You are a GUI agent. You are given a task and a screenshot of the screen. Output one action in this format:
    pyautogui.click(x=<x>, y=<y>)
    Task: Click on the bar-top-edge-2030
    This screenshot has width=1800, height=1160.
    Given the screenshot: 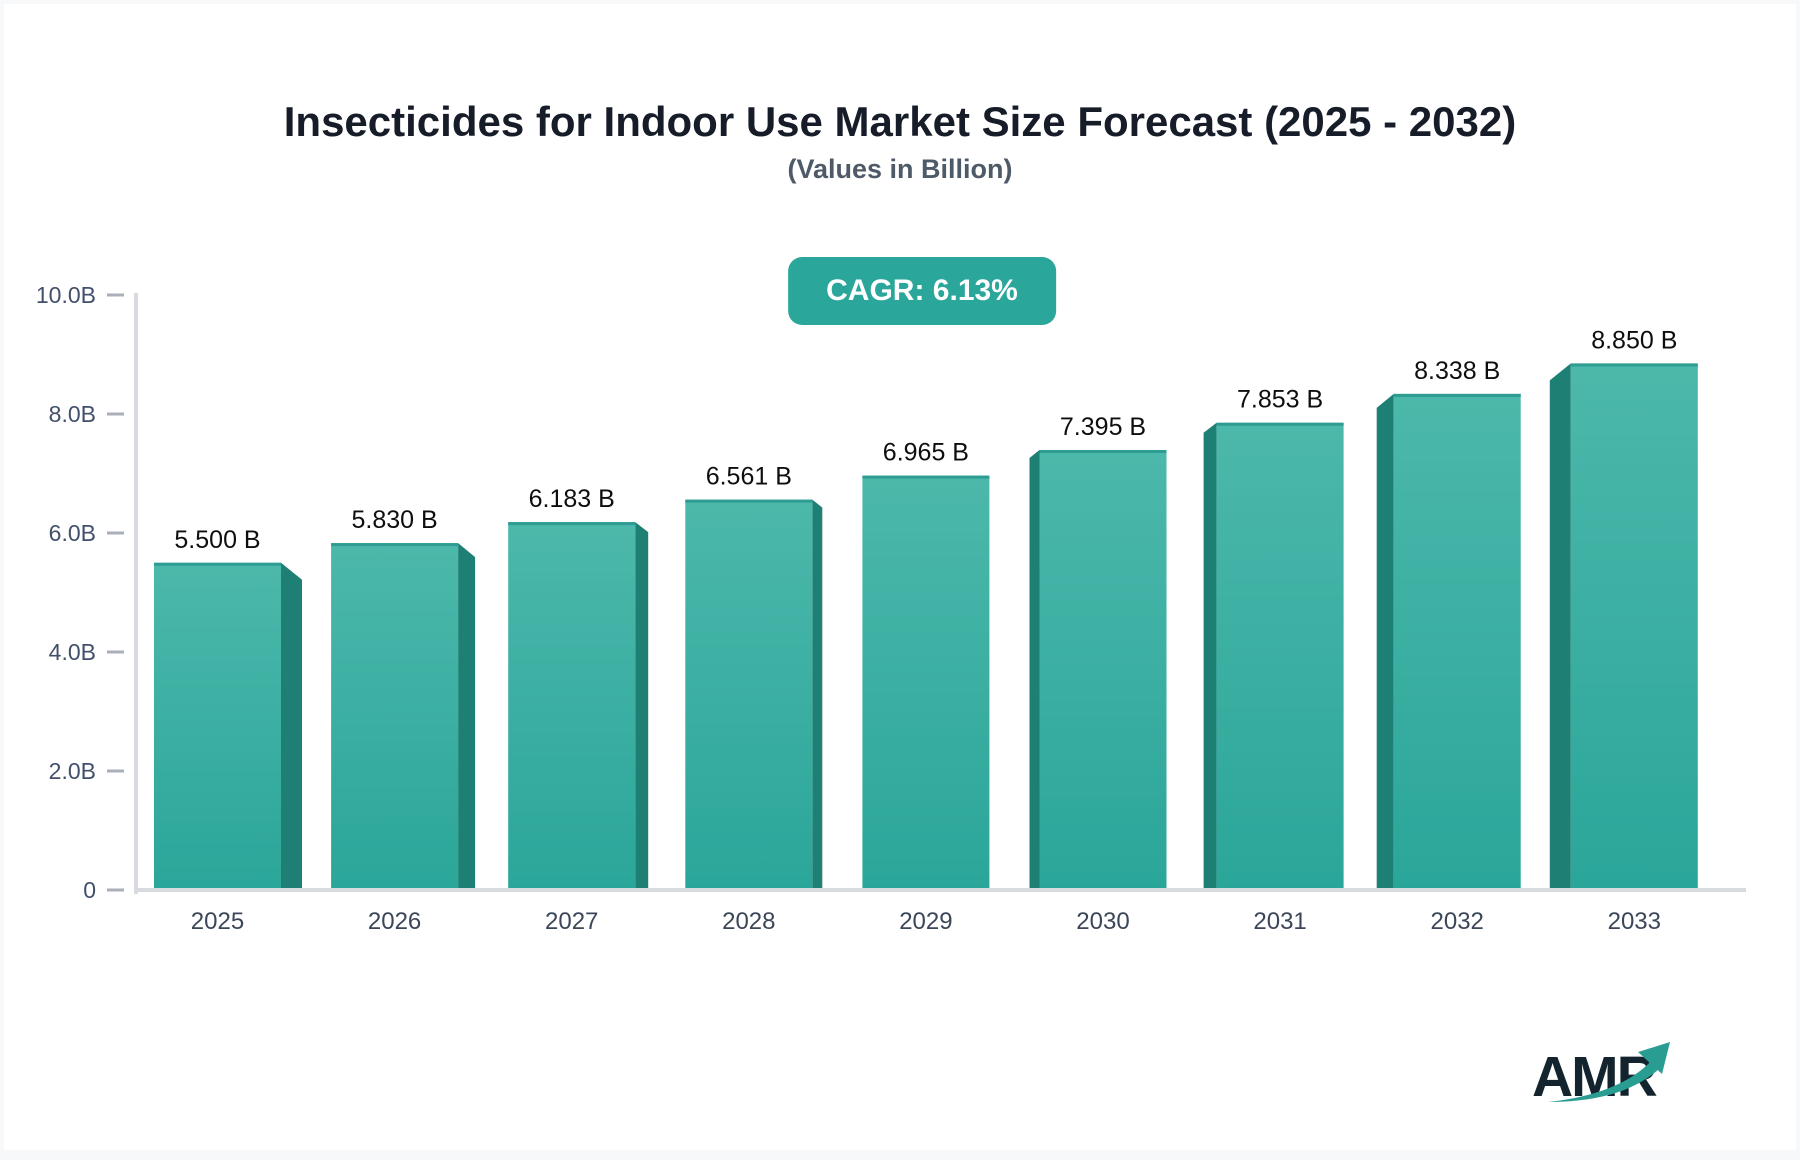 What is the action you would take?
    pyautogui.click(x=1103, y=451)
    